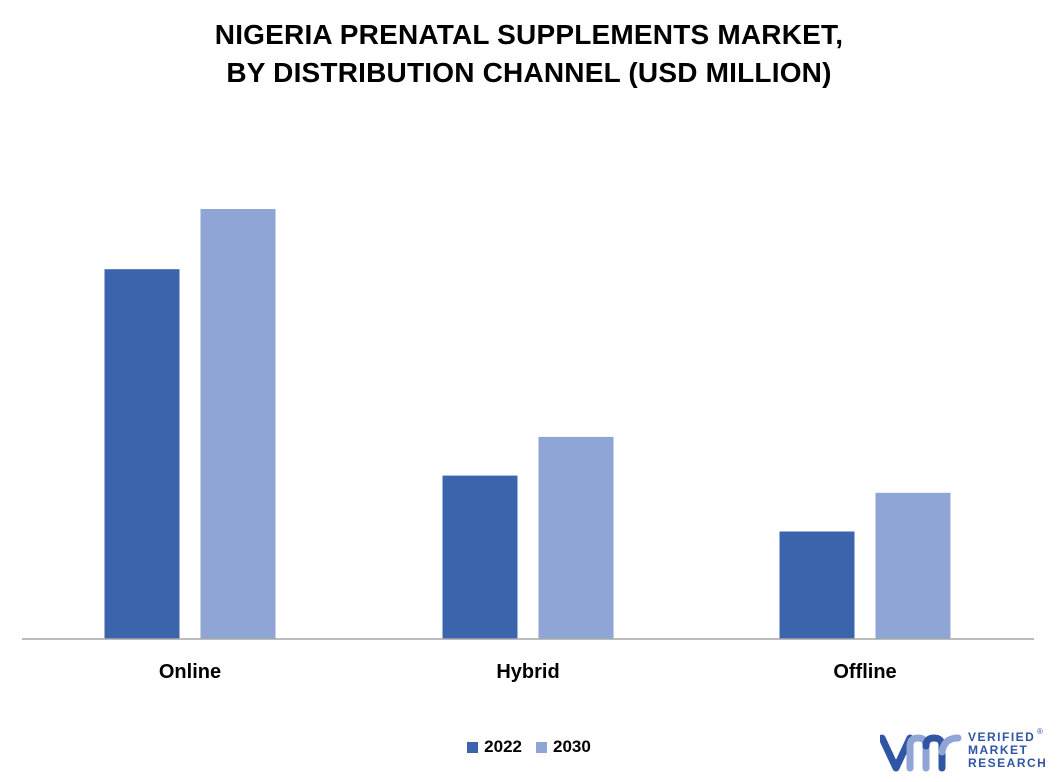 This screenshot has height=782, width=1058. Describe the element at coordinates (1008, 763) in the screenshot. I see `logo-line-research: RESEARCH` at that location.